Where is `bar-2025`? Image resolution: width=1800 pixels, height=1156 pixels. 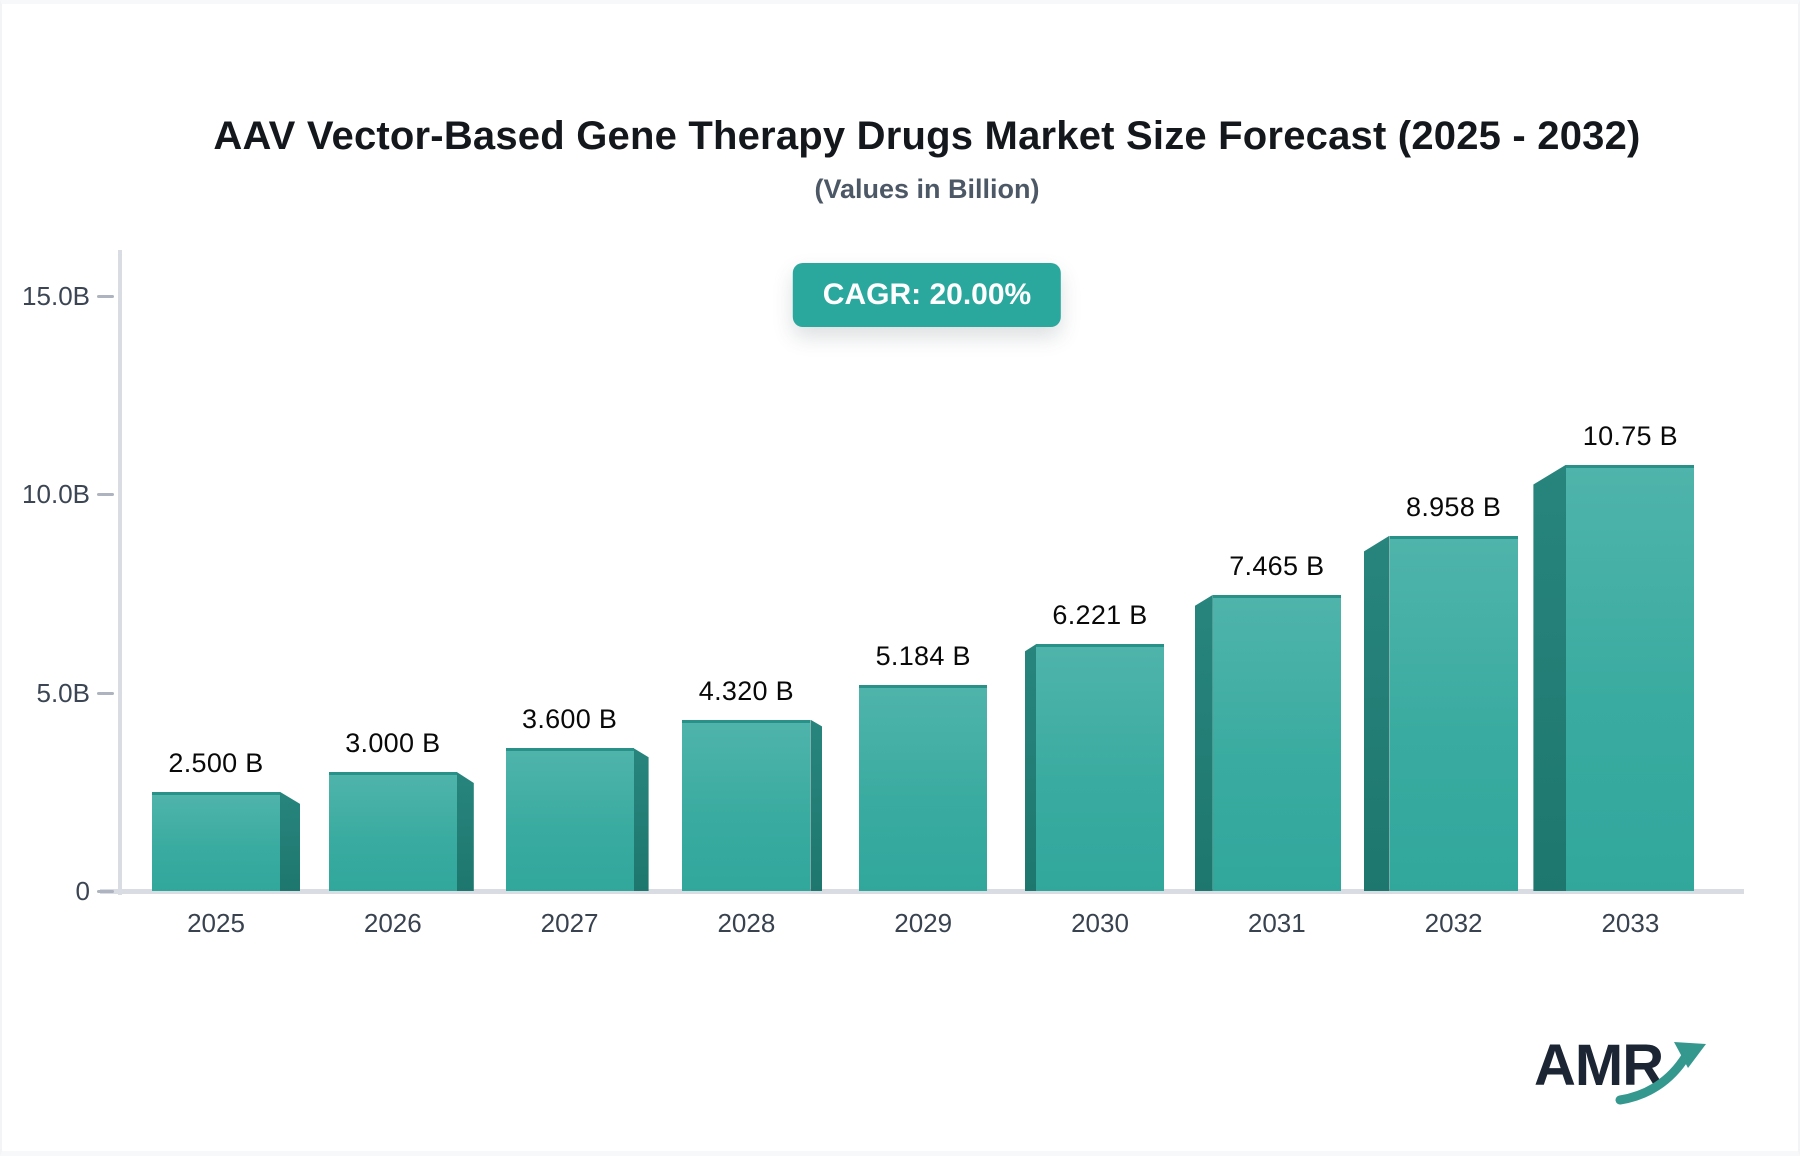 bar-2025 is located at coordinates (216, 841).